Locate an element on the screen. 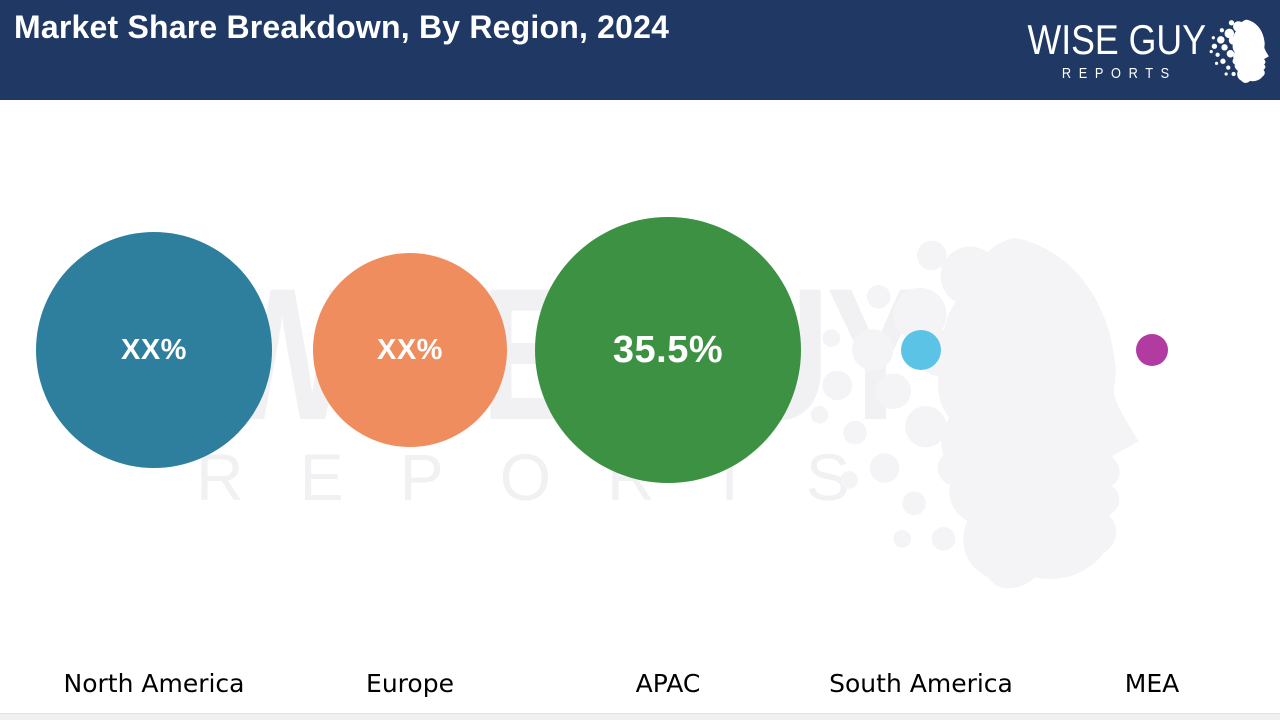 This screenshot has width=1280, height=720. brand-logo: WISE GUY REPORTS is located at coordinates (1134, 50).